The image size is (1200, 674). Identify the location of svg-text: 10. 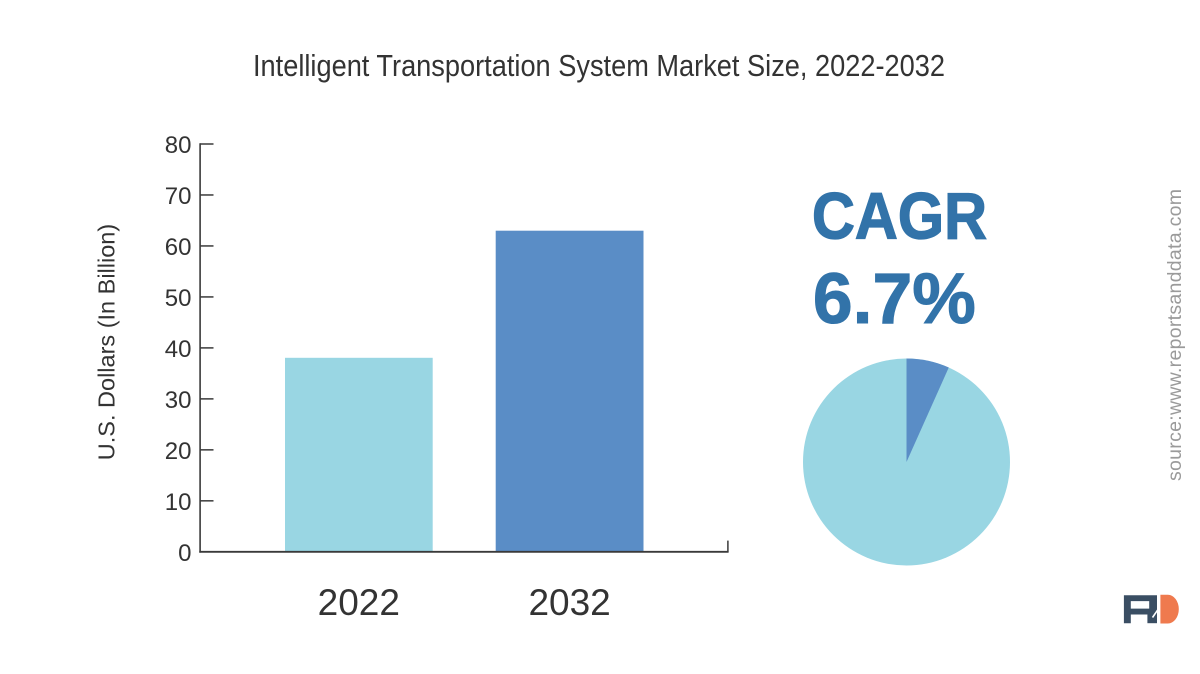
(178, 502).